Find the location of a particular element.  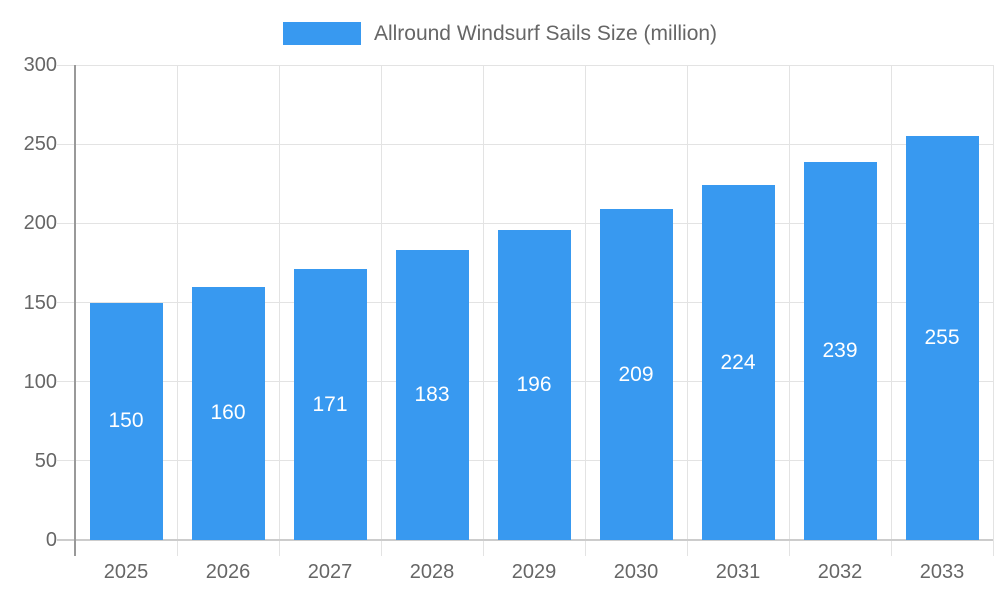

bar-value-label: 255 is located at coordinates (942, 338).